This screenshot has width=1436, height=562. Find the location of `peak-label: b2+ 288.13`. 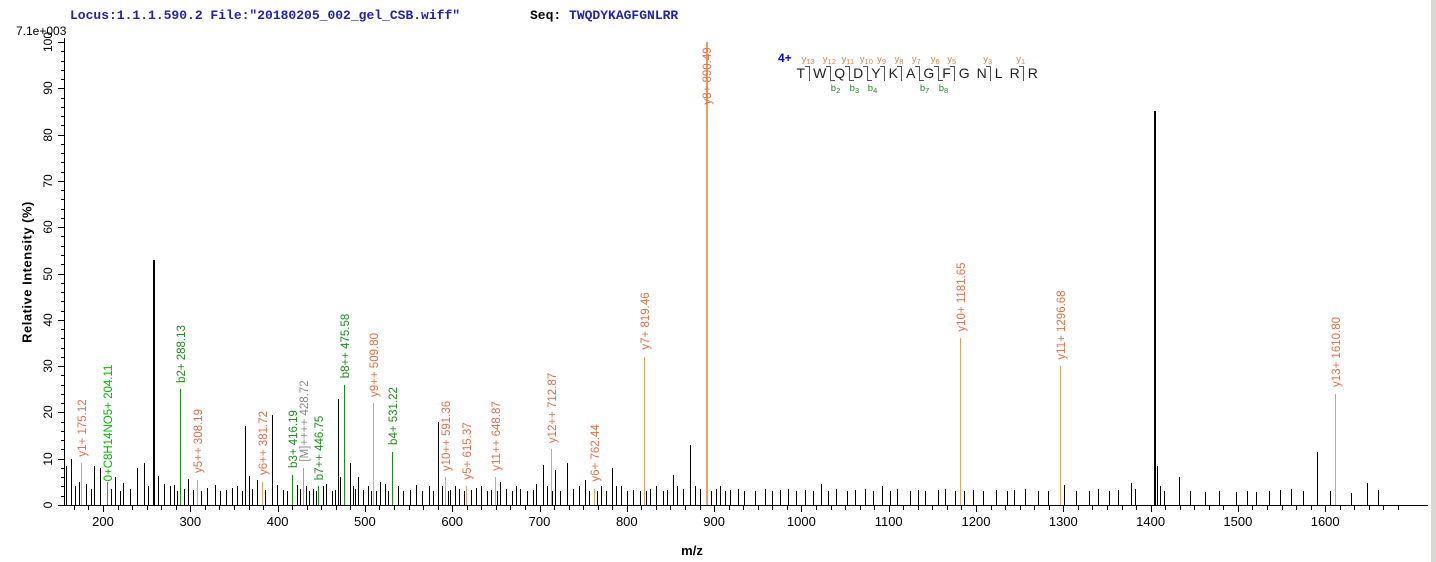

peak-label: b2+ 288.13 is located at coordinates (181, 353).